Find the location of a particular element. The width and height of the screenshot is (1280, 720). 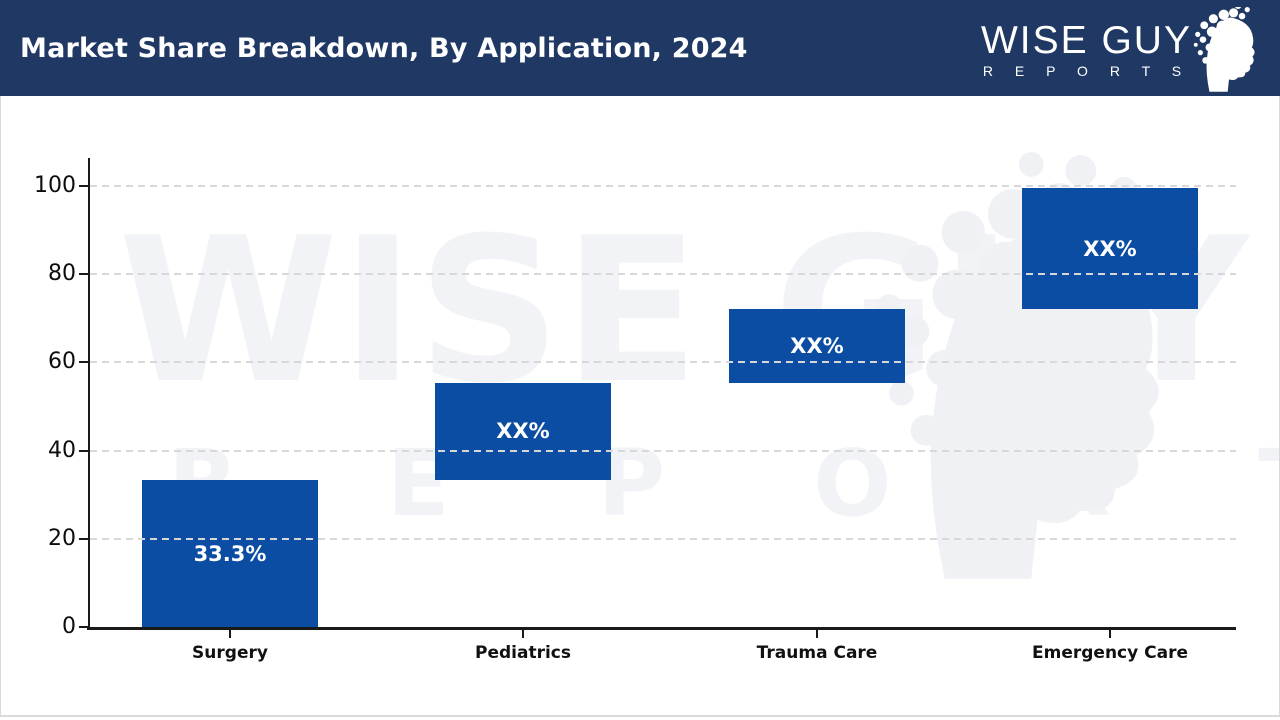

x-tick-mark-trauma-care is located at coordinates (817, 633).